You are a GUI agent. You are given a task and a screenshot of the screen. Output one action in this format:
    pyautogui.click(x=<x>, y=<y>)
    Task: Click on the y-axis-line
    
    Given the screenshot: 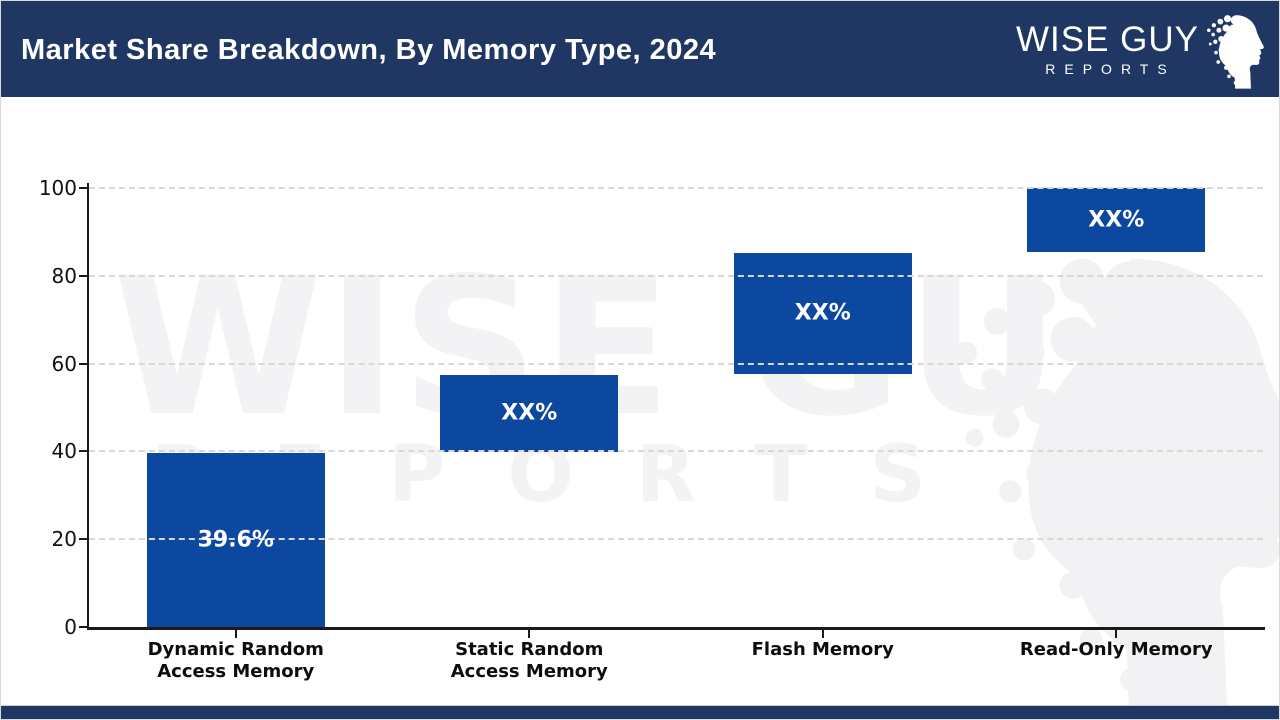 What is the action you would take?
    pyautogui.click(x=88, y=406)
    